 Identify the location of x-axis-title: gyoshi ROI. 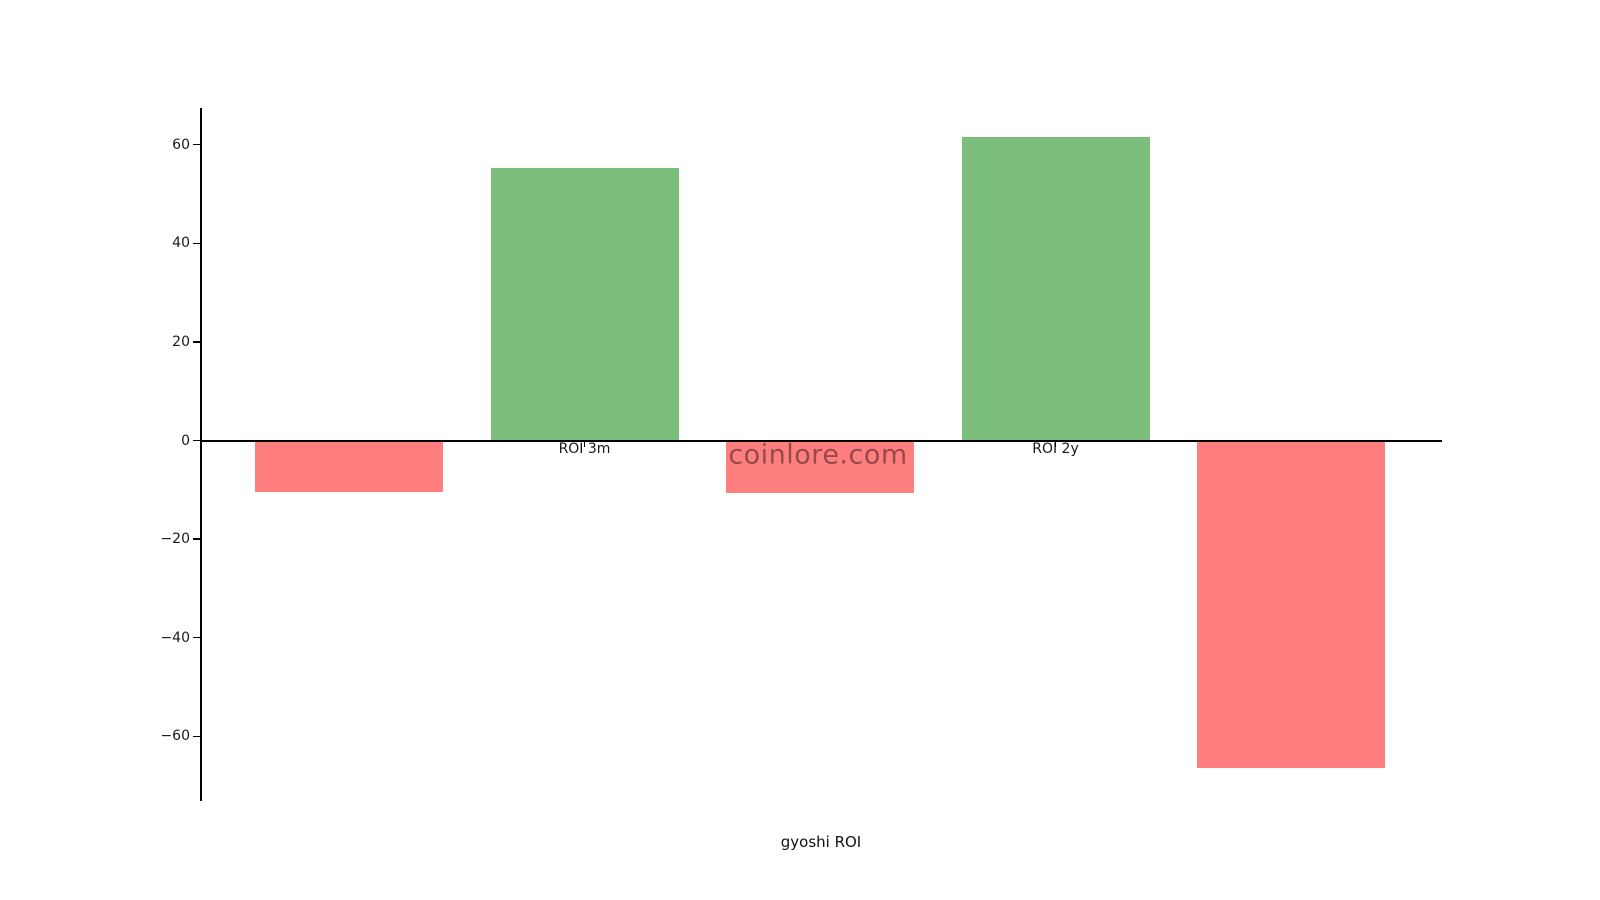
(821, 842).